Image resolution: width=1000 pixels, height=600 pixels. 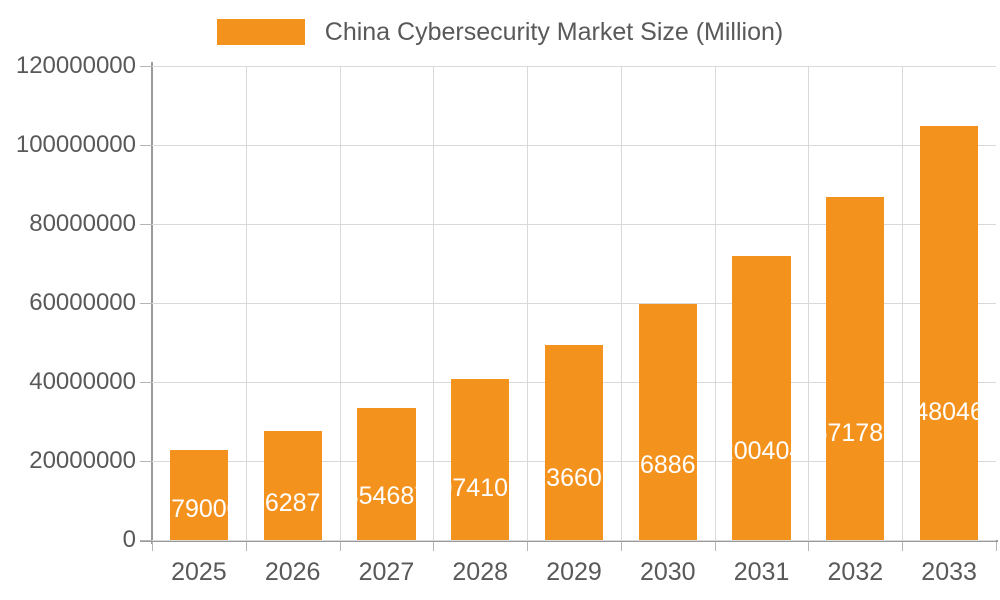 I want to click on y-axis-tick-label: 100000000, so click(x=75, y=144).